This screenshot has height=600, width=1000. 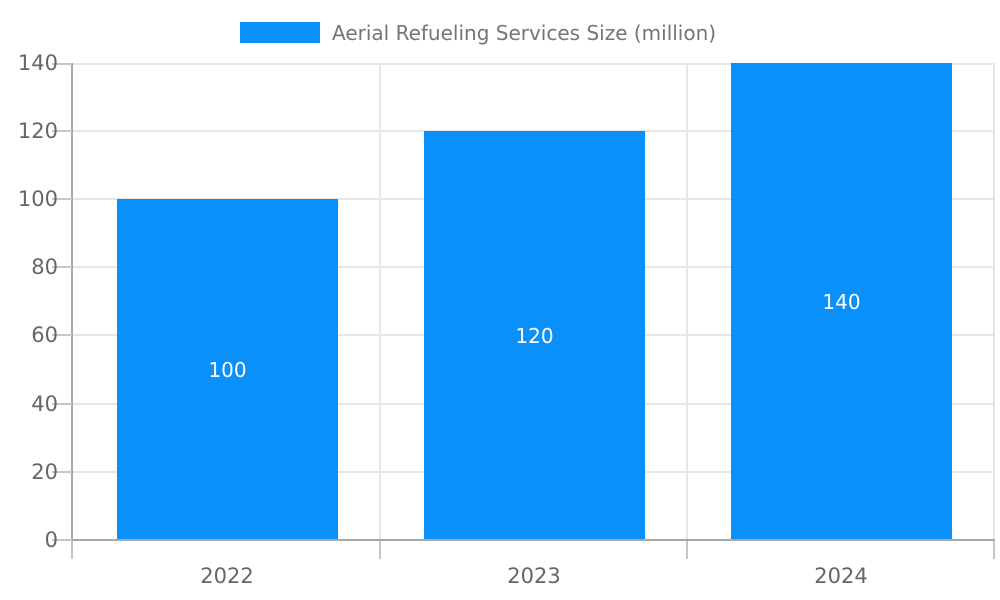 I want to click on x-tick-label-2022: 2022, so click(x=227, y=576).